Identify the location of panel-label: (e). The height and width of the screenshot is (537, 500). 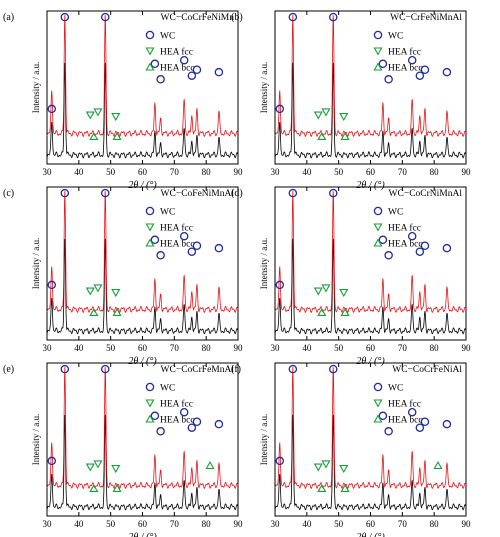
(8, 369).